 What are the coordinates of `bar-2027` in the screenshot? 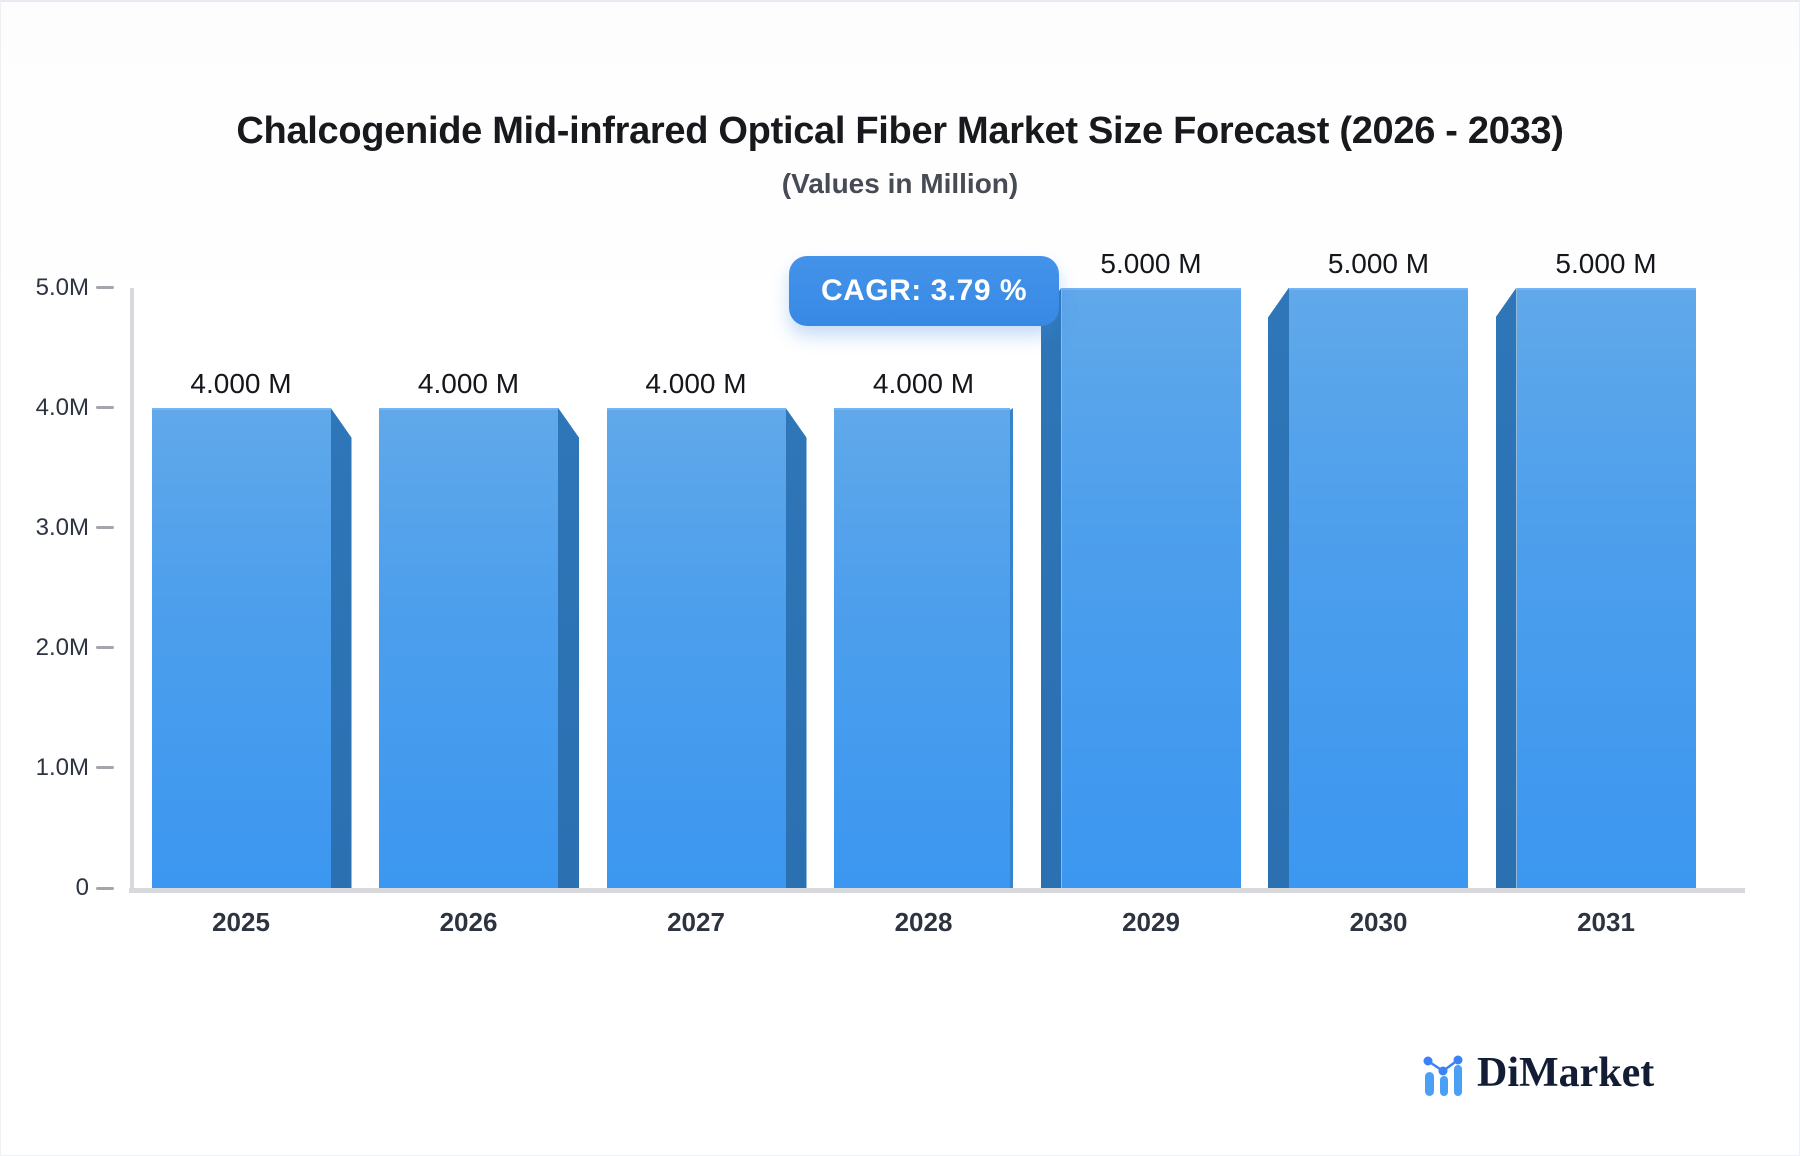 It's located at (696, 647).